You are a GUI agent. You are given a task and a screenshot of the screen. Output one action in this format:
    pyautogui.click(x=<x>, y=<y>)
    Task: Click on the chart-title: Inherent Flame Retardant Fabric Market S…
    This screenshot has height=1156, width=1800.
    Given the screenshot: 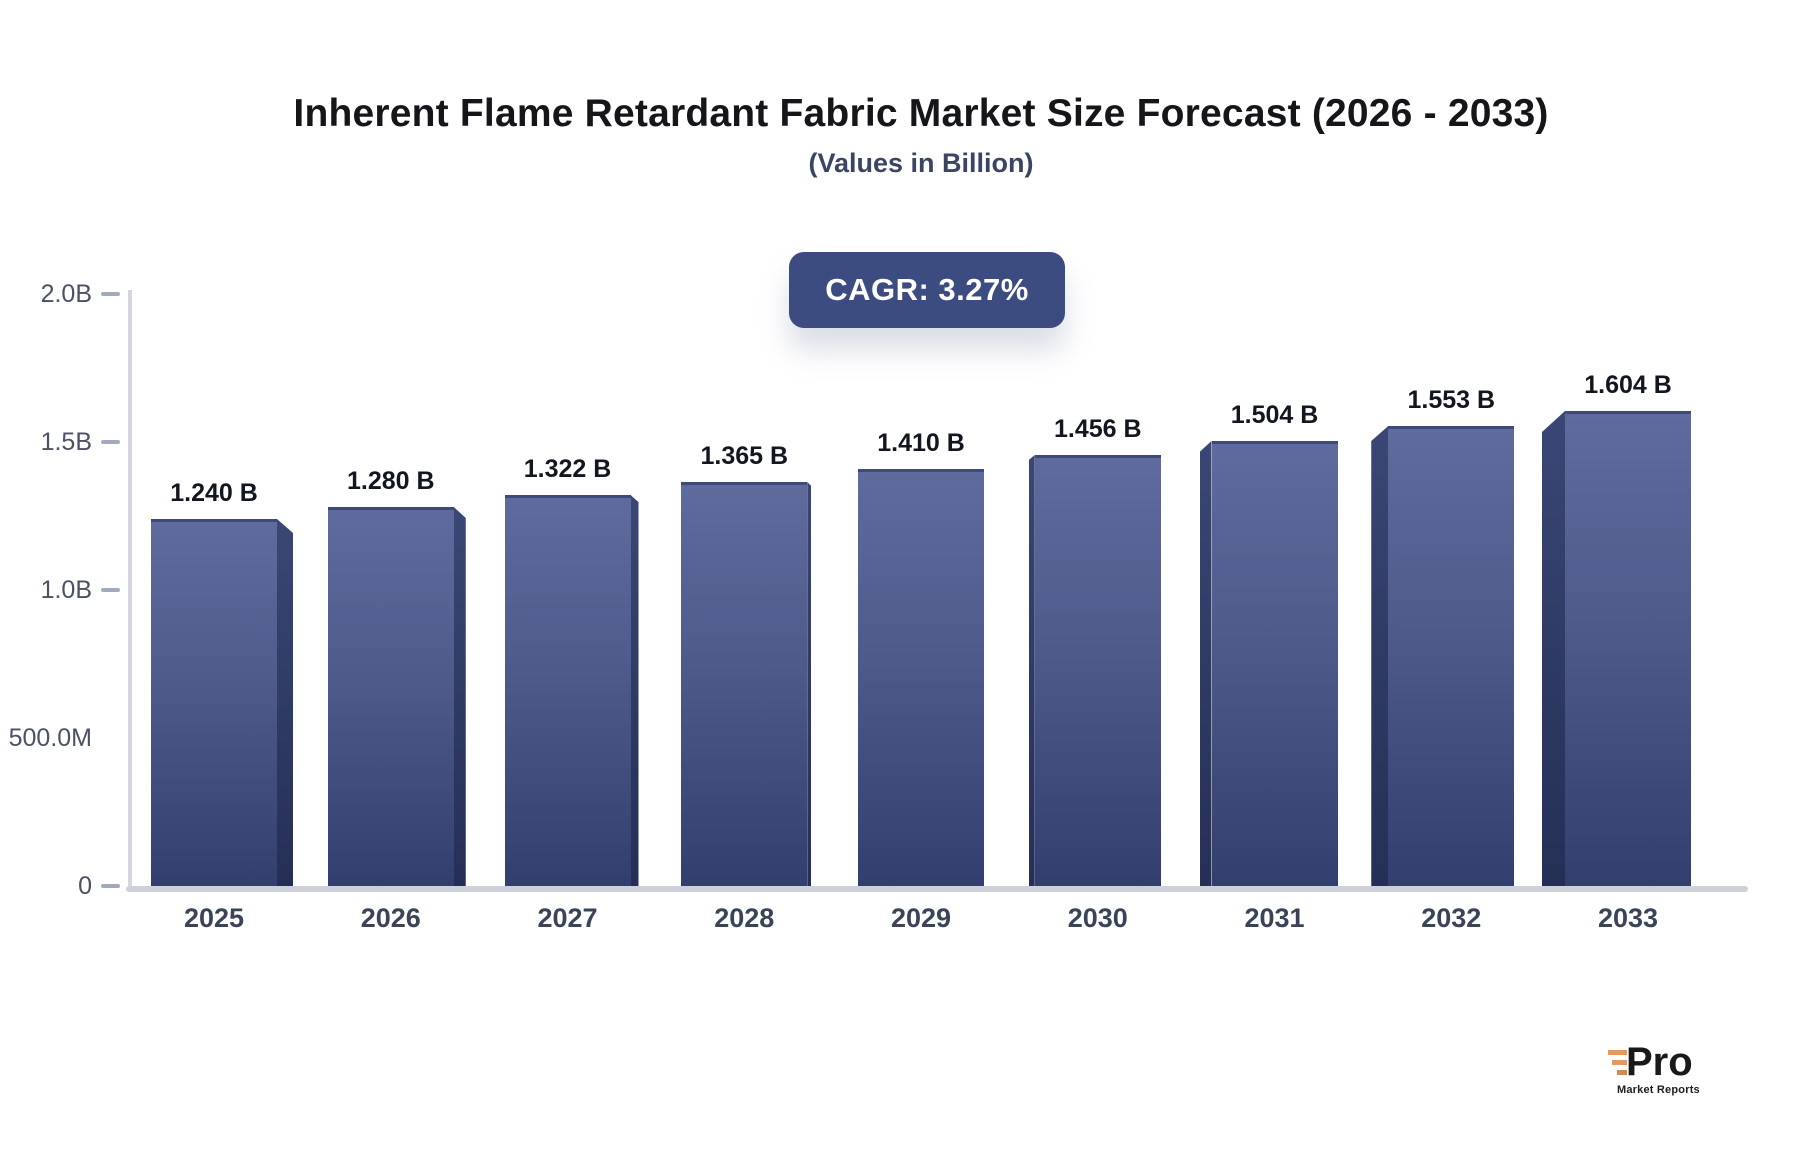 What is the action you would take?
    pyautogui.click(x=921, y=113)
    